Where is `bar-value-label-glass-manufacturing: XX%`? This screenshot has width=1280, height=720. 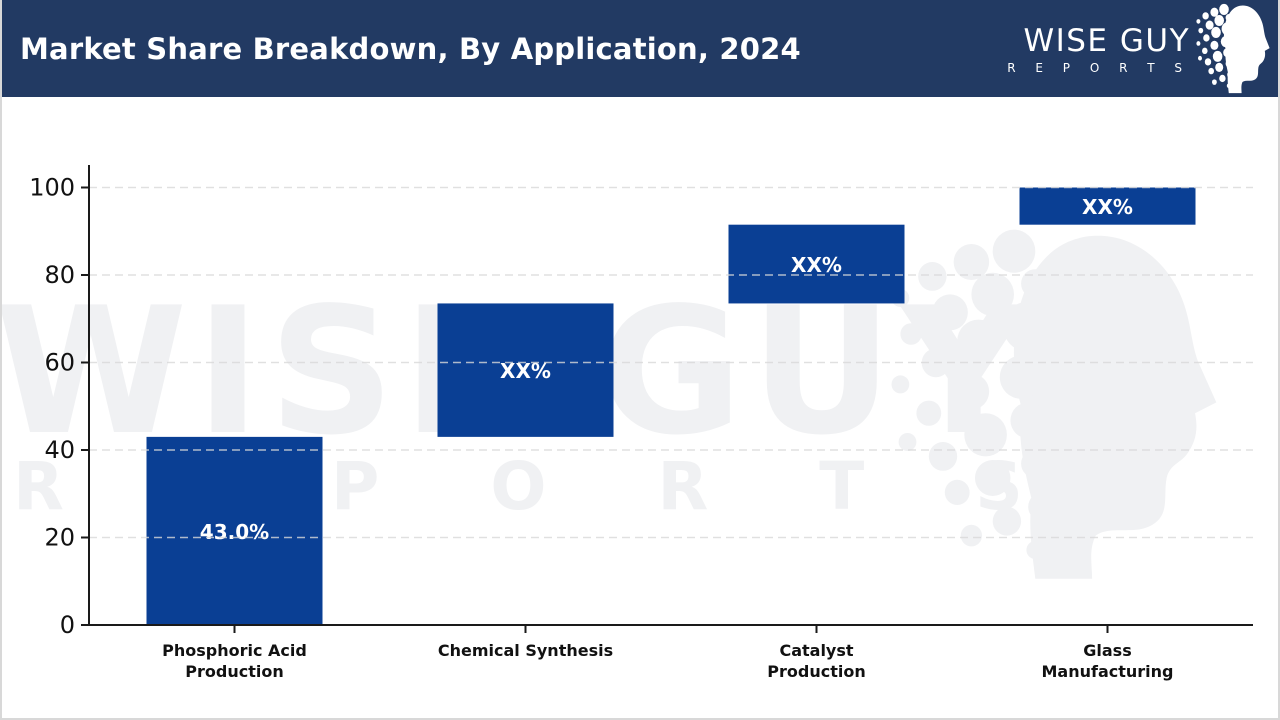 bar-value-label-glass-manufacturing: XX% is located at coordinates (1107, 207).